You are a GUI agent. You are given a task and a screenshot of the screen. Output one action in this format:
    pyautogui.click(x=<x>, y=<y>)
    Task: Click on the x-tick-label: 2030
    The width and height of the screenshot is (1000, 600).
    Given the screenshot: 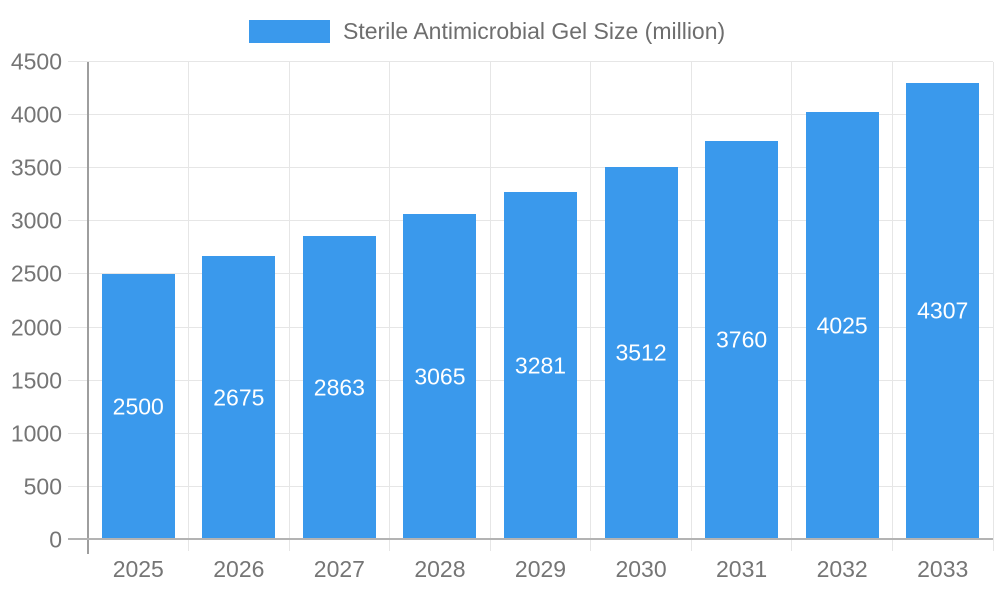 What is the action you would take?
    pyautogui.click(x=641, y=569)
    